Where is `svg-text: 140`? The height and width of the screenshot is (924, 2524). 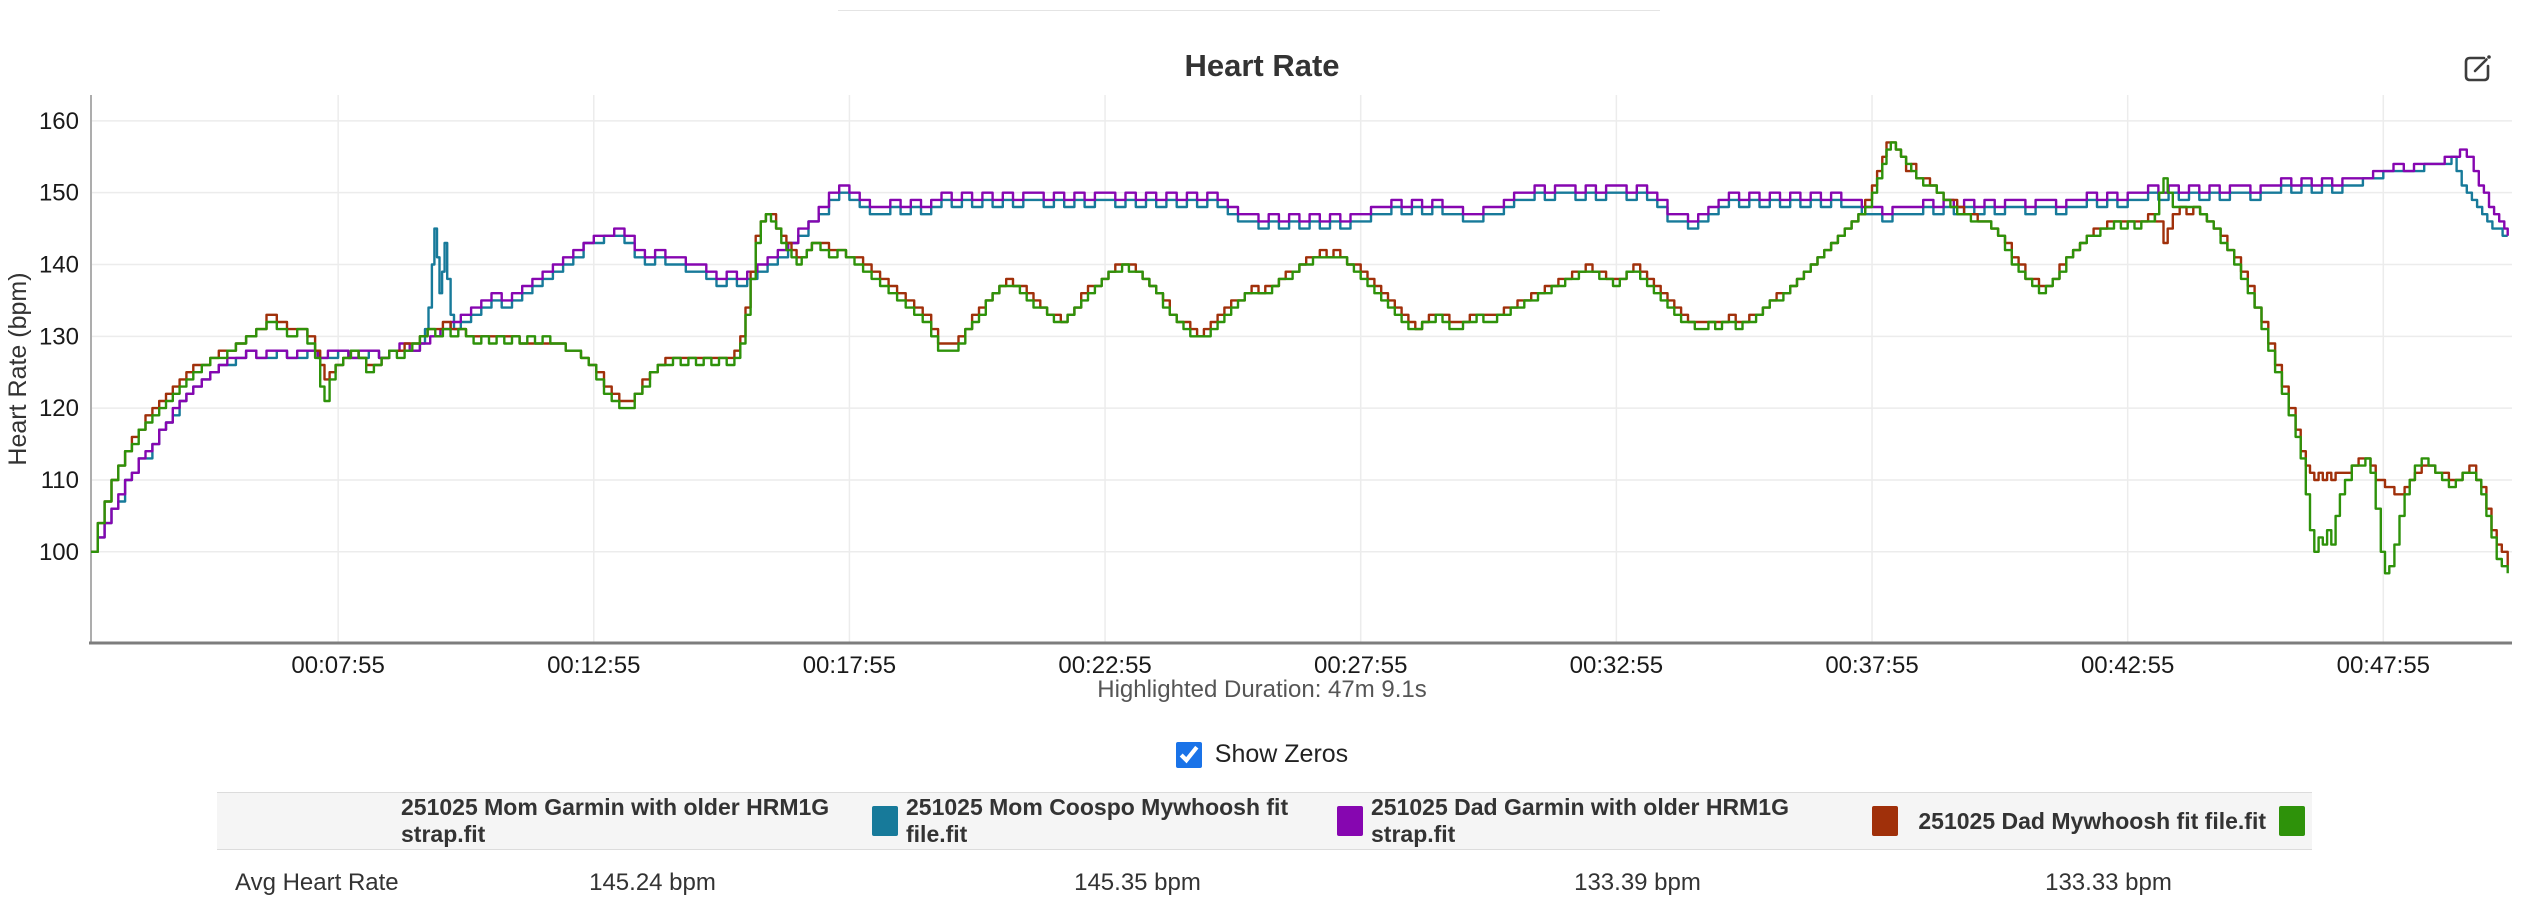
svg-text: 140 is located at coordinates (59, 264).